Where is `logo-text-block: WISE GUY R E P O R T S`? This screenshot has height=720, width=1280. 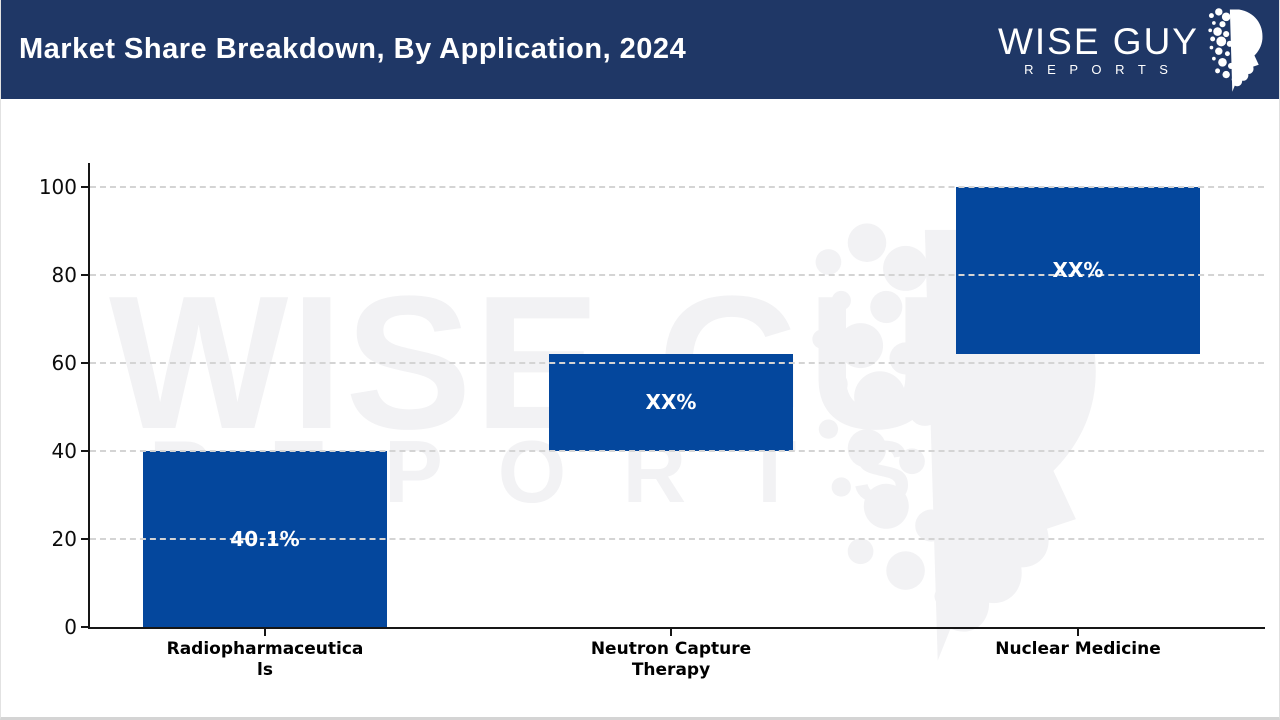
logo-text-block: WISE GUY R E P O R T S is located at coordinates (1098, 49).